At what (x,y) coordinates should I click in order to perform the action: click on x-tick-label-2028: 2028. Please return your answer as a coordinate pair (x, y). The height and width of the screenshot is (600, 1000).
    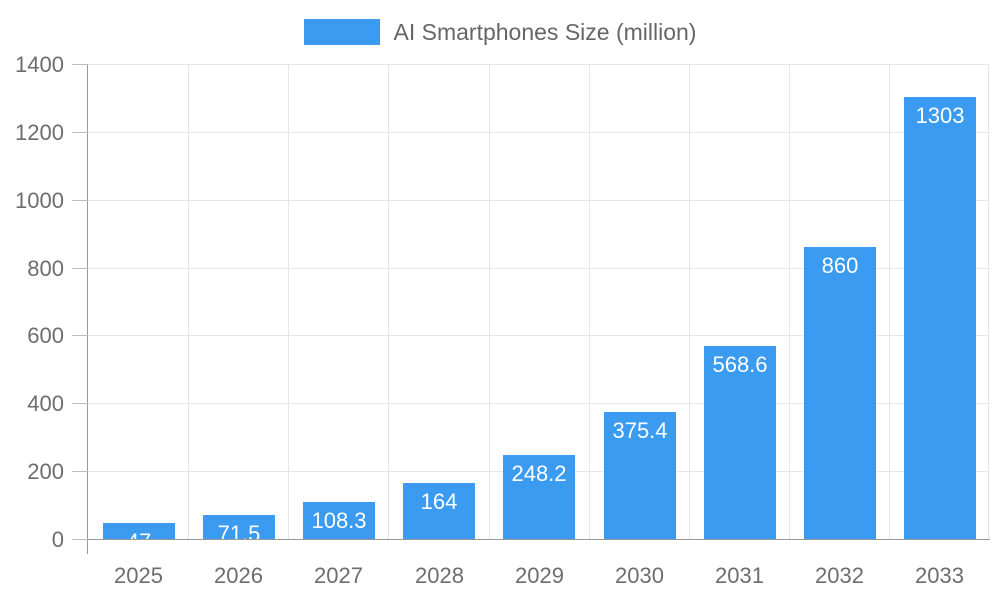
    Looking at the image, I should click on (439, 575).